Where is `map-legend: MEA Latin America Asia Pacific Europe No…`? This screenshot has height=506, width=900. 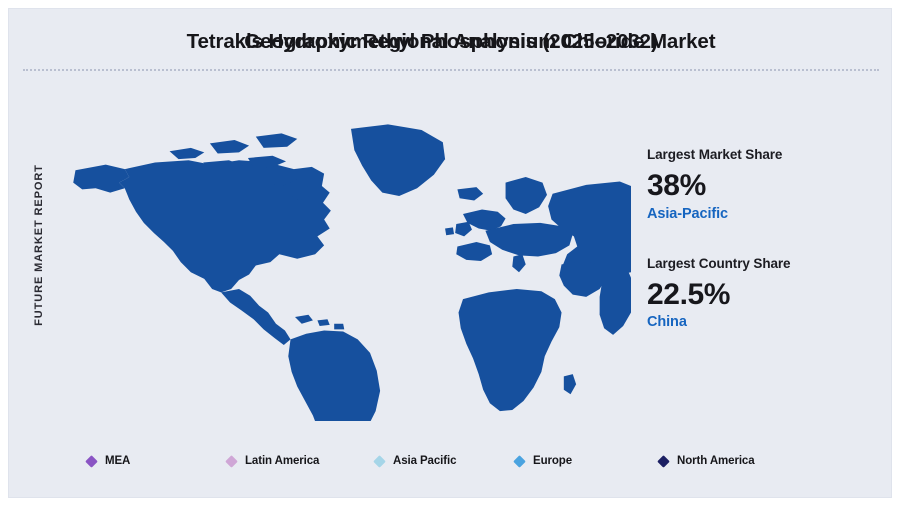 map-legend: MEA Latin America Asia Pacific Europe No… is located at coordinates (436, 466).